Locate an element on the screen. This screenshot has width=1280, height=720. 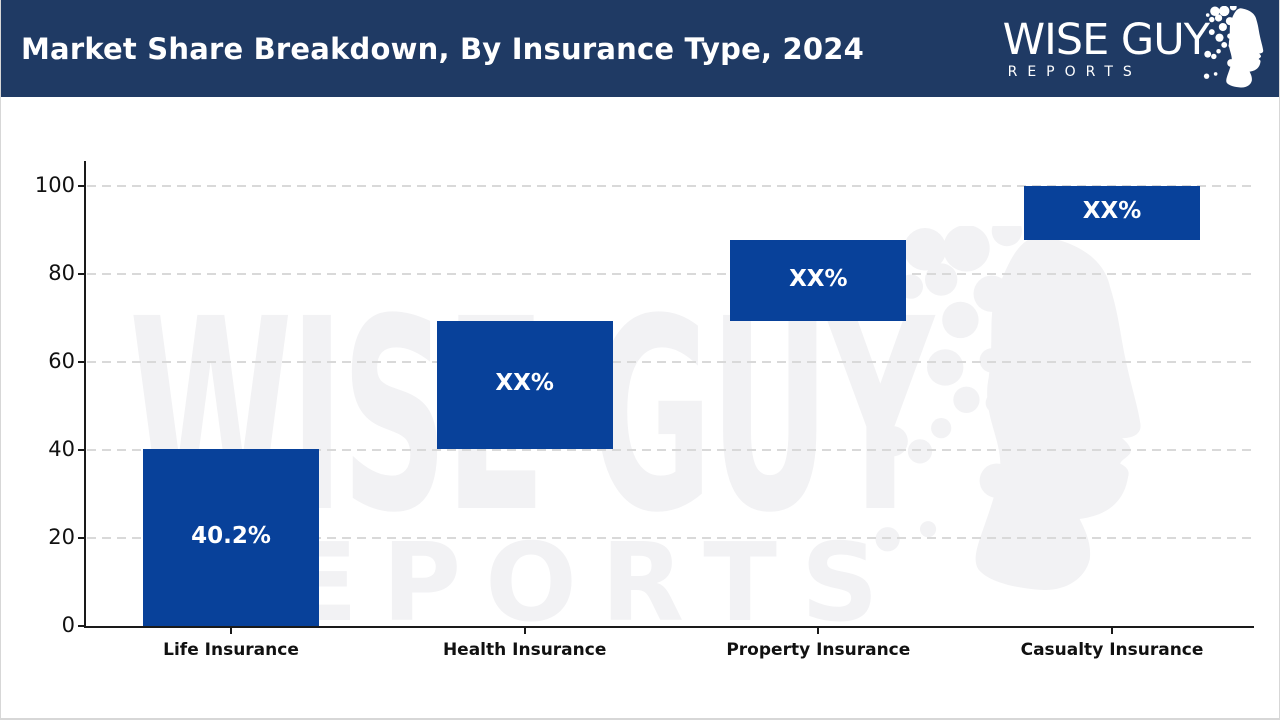
x-axis-line is located at coordinates (669, 627).